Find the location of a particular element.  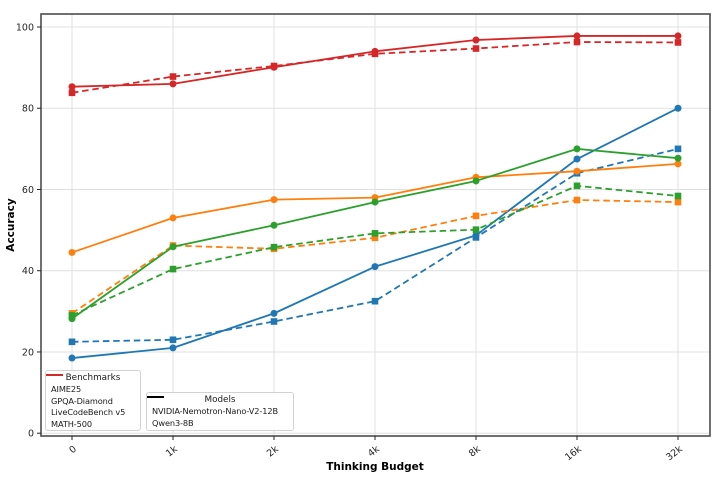

math500-line-swatch-icon is located at coordinates (54, 375).